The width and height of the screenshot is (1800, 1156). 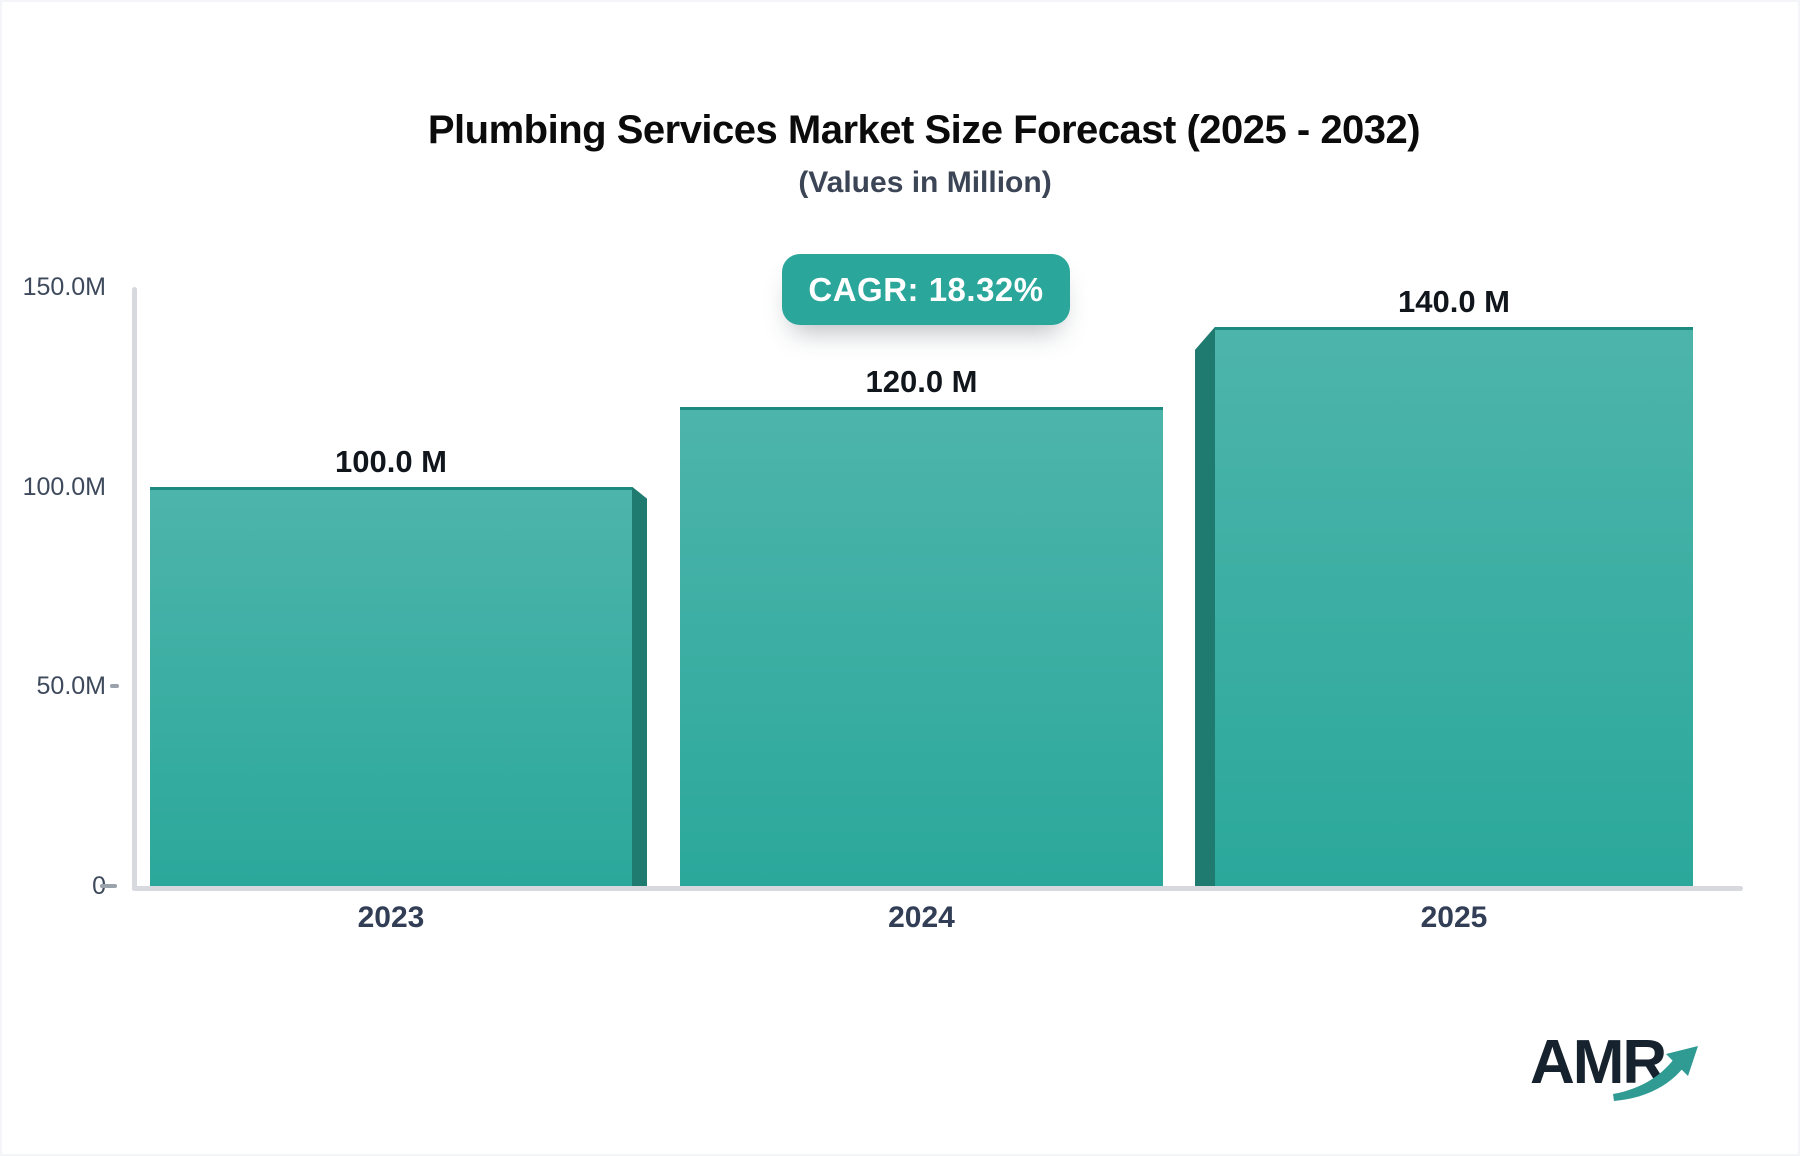 I want to click on bar-2025-value-label: 140.0 M, so click(x=1453, y=301).